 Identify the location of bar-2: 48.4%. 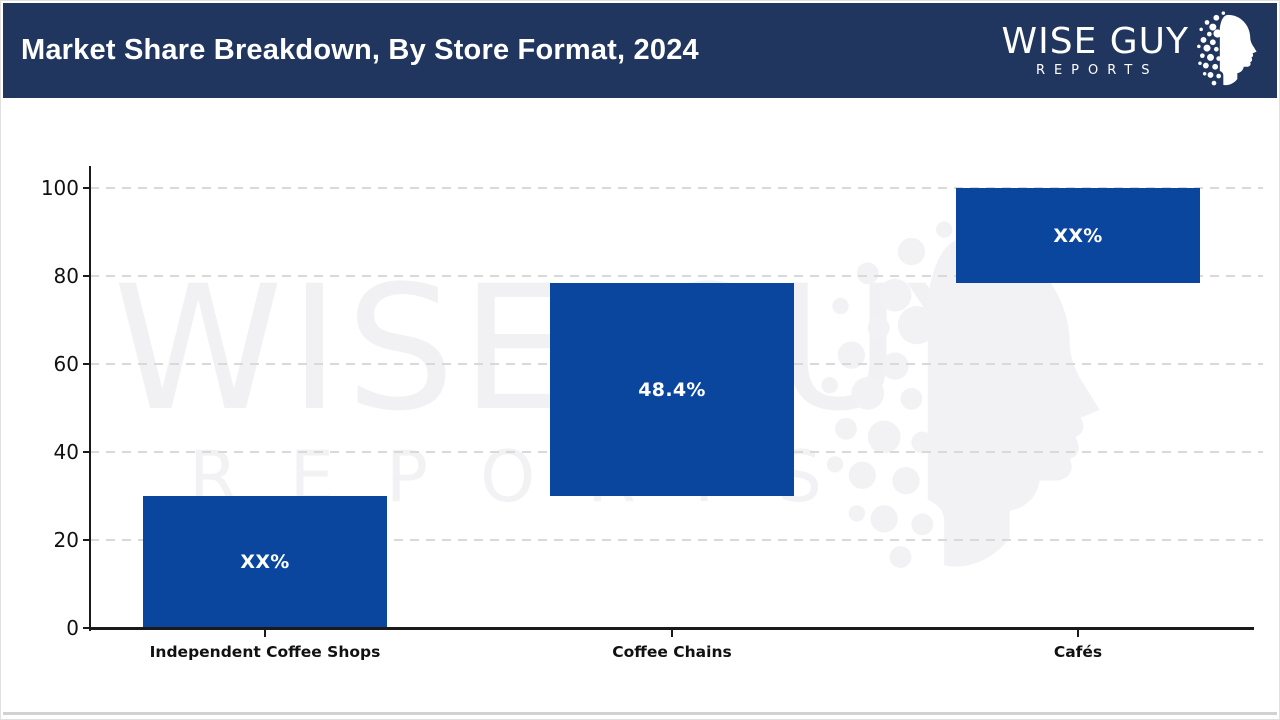
(672, 389).